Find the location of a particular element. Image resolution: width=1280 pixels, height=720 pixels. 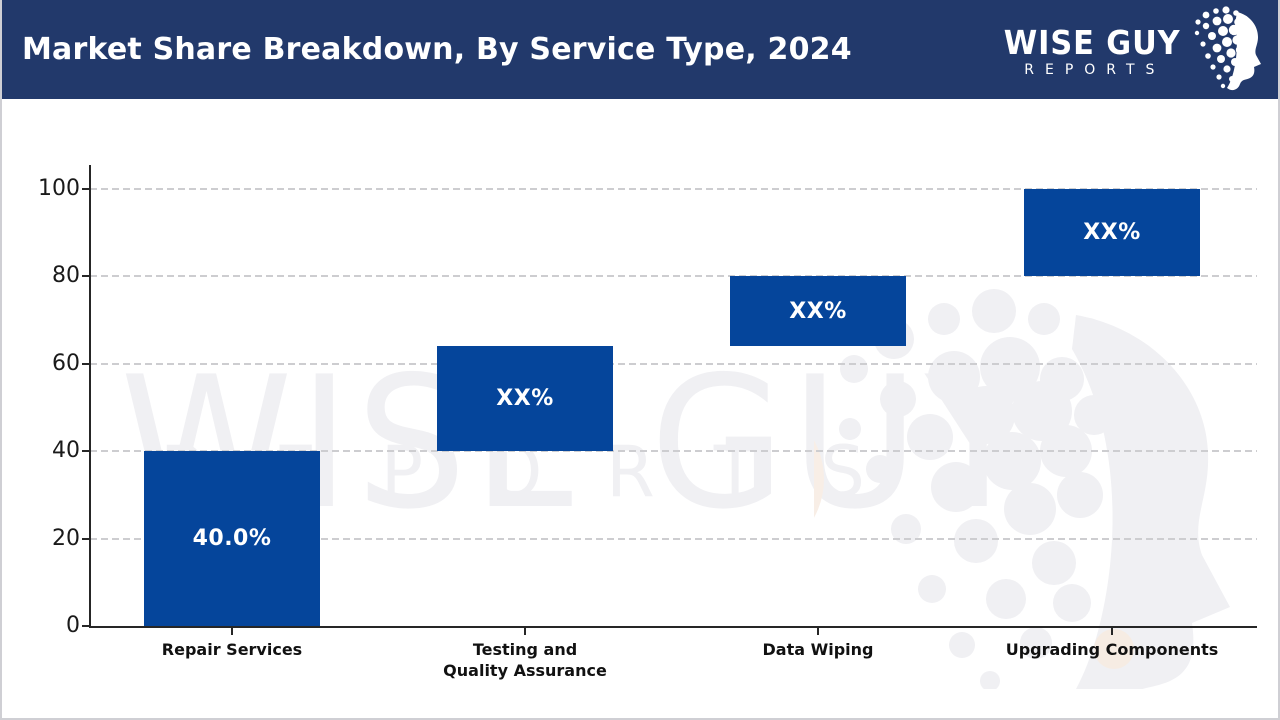

logo-text: WISE GUY REPORTS is located at coordinates (1092, 51).